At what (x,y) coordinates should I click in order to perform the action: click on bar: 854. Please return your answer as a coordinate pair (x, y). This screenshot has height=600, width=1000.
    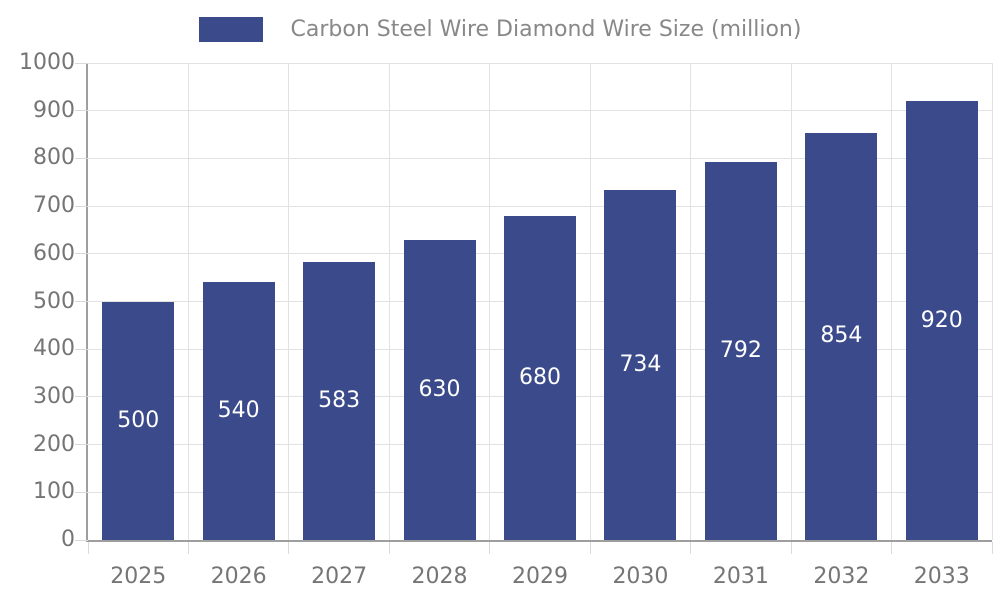
    Looking at the image, I should click on (841, 336).